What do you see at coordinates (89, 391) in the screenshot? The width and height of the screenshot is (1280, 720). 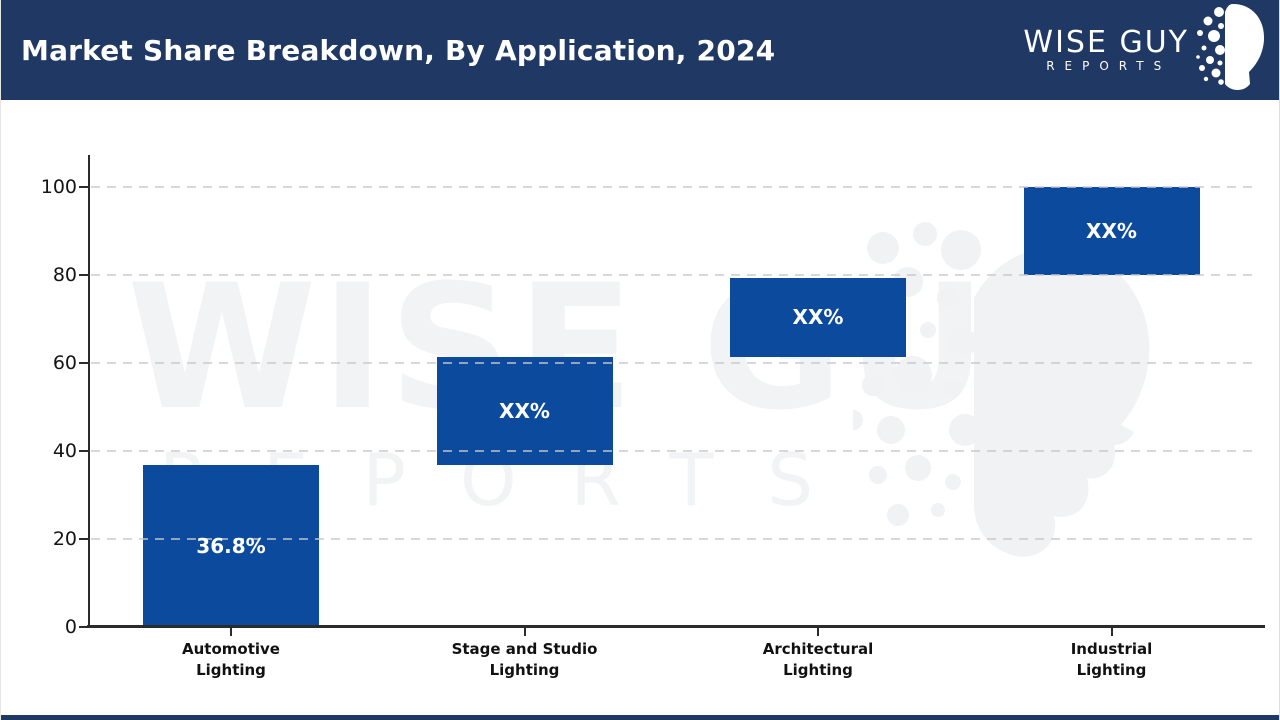 I see `y-axis-line` at bounding box center [89, 391].